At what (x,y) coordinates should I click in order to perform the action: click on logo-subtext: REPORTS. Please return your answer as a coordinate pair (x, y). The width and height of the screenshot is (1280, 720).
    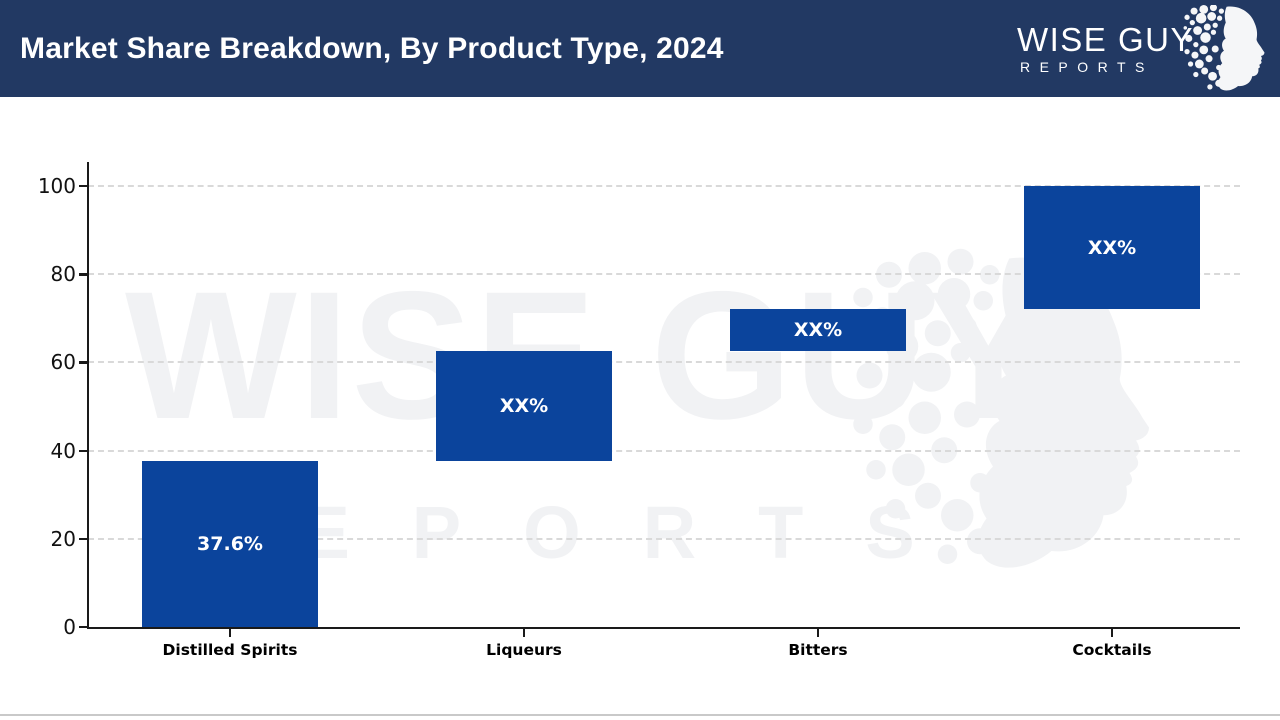
    Looking at the image, I should click on (1086, 67).